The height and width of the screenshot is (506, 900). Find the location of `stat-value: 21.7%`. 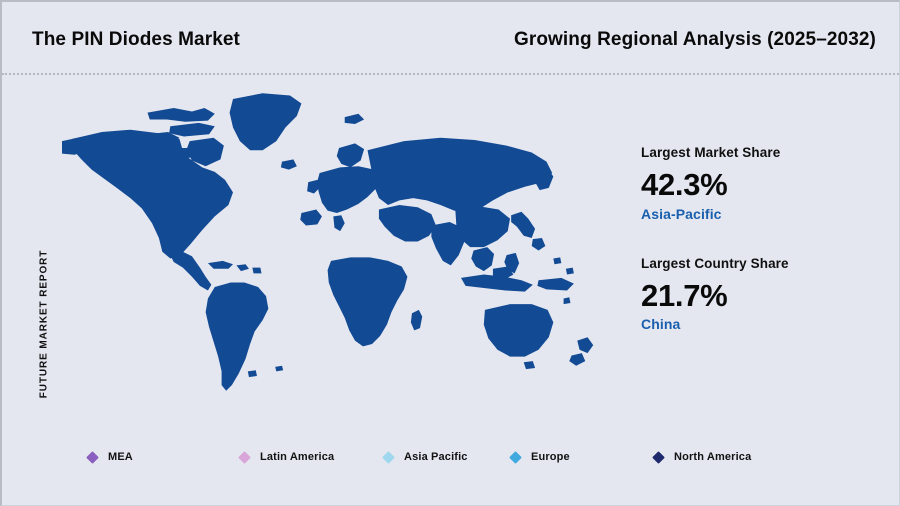

stat-value: 21.7% is located at coordinates (684, 295).